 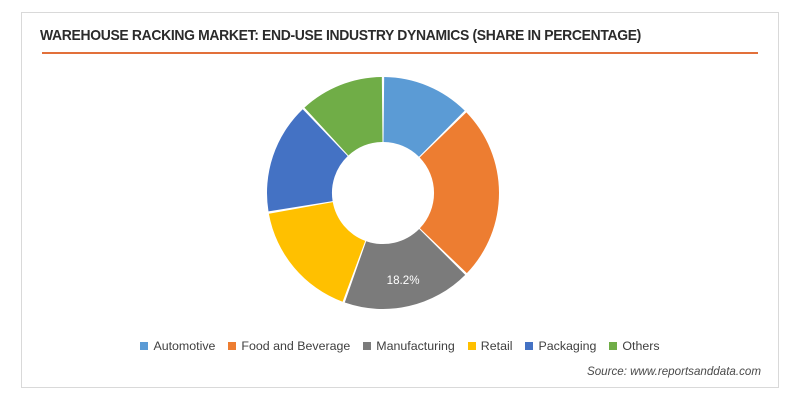 I want to click on slice-value-label: 18.2%, so click(x=403, y=280).